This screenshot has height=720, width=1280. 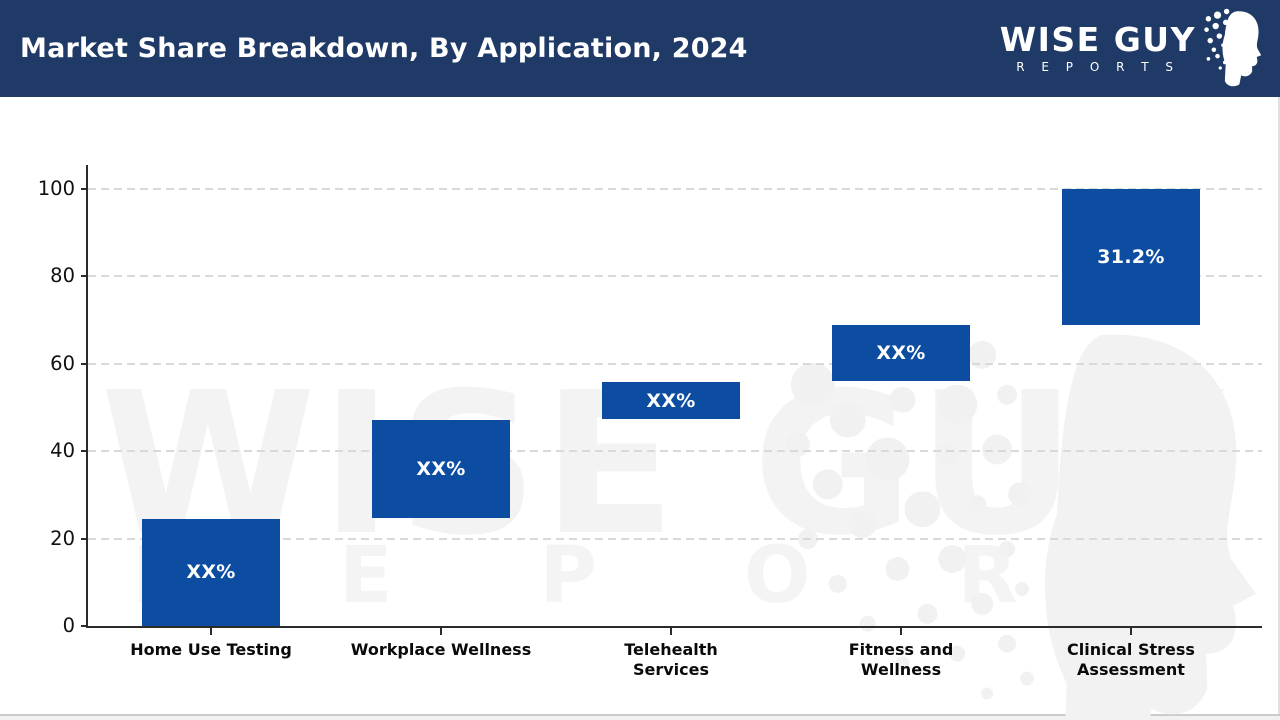 What do you see at coordinates (671, 631) in the screenshot?
I see `x-tick-mark-telehealth-services` at bounding box center [671, 631].